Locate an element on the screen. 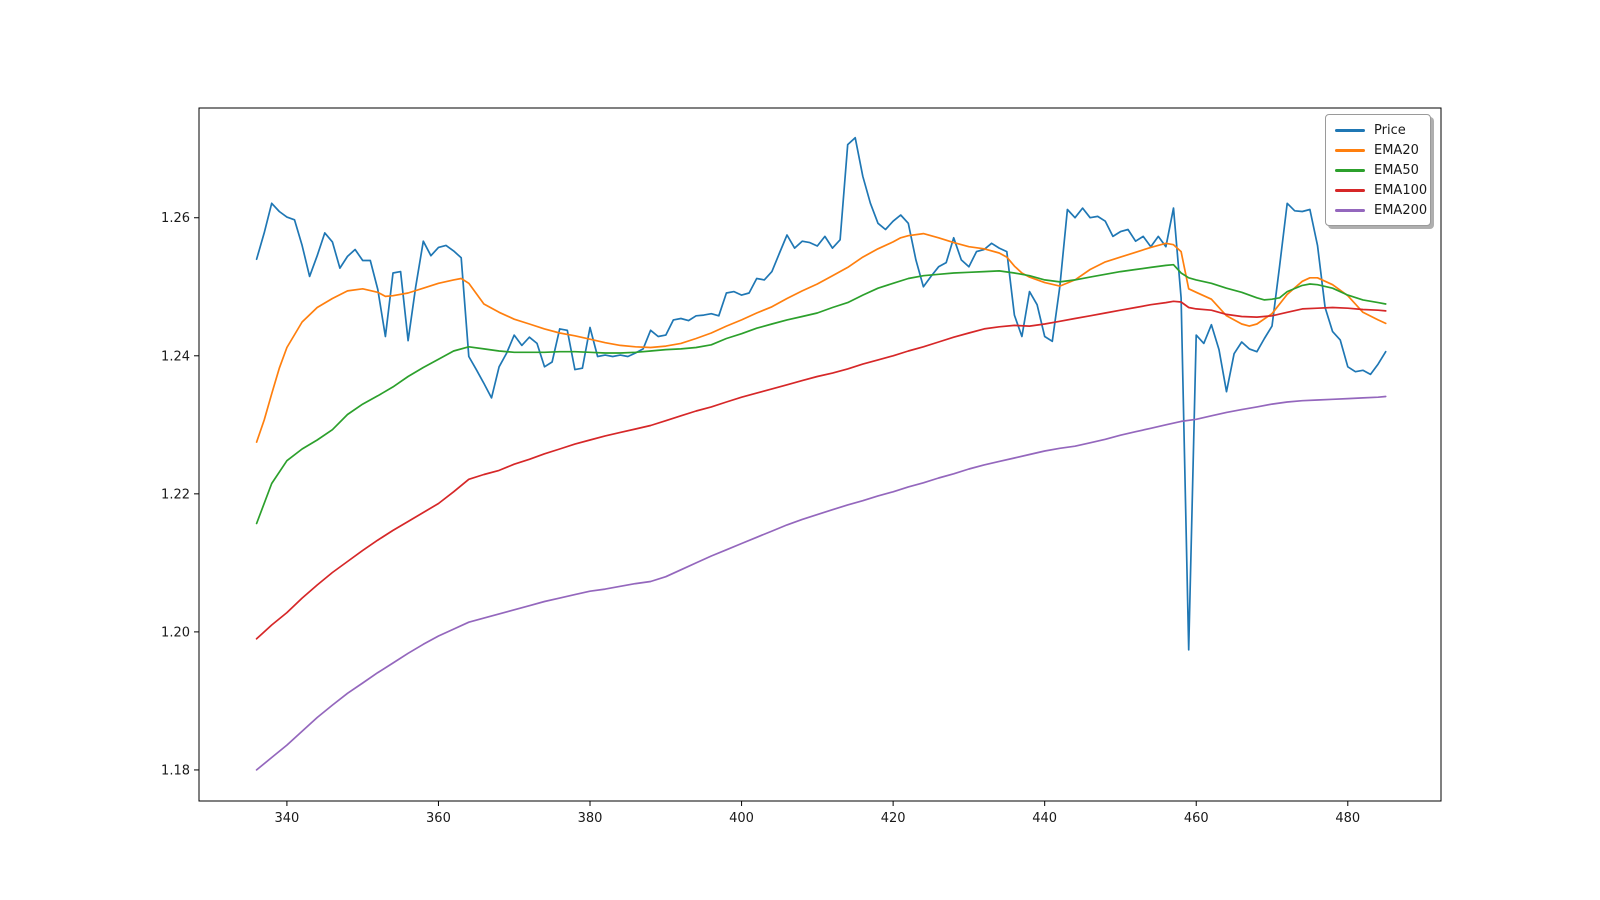 The height and width of the screenshot is (900, 1600). y-tick-label: 1.26 is located at coordinates (175, 218).